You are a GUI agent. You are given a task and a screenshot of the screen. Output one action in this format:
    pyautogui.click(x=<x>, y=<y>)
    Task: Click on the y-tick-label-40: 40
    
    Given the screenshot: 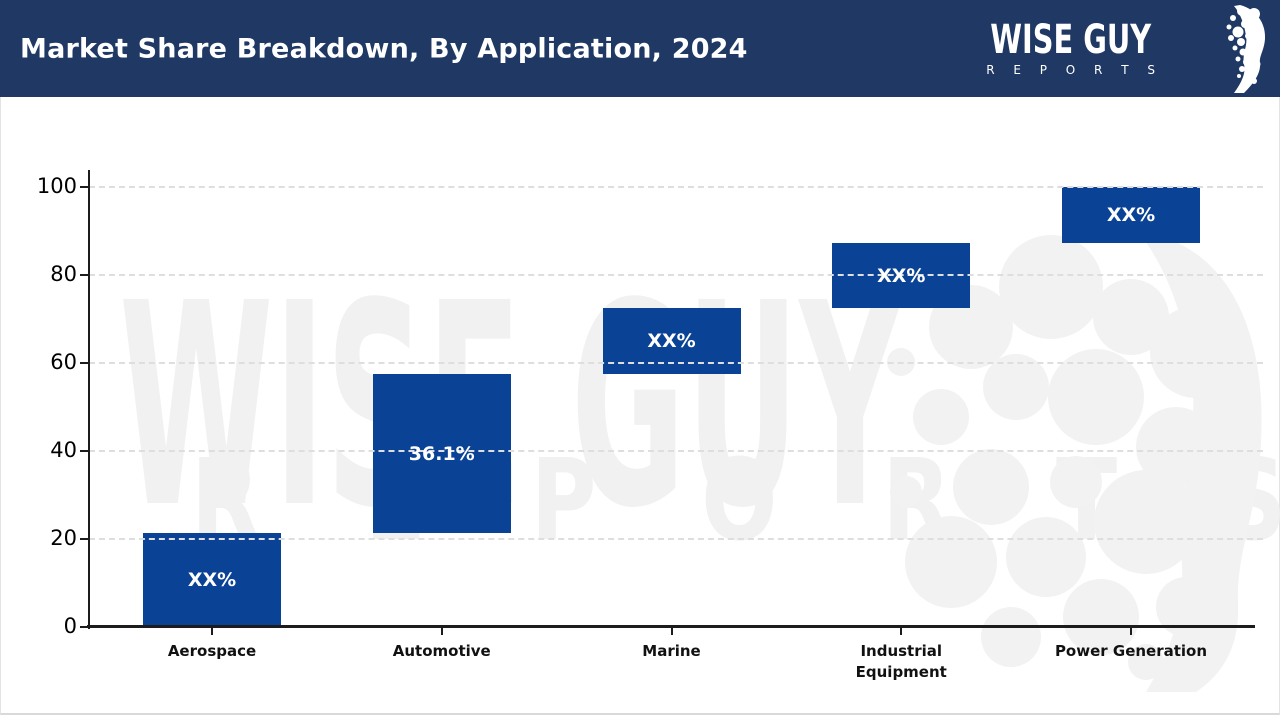 What is the action you would take?
    pyautogui.click(x=63, y=450)
    